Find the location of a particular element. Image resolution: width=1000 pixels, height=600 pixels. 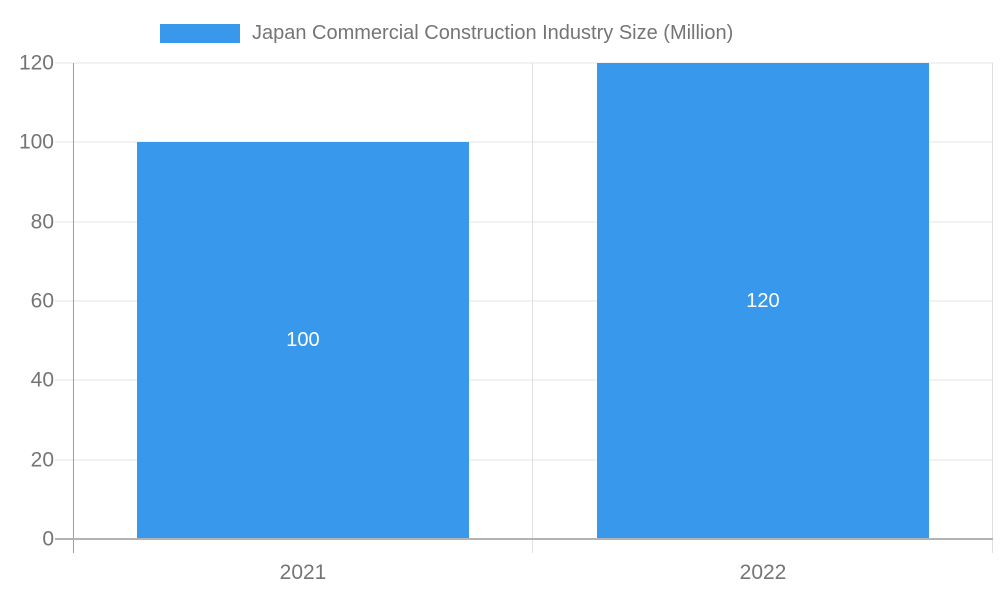

bar-value-label: 100 is located at coordinates (303, 340).